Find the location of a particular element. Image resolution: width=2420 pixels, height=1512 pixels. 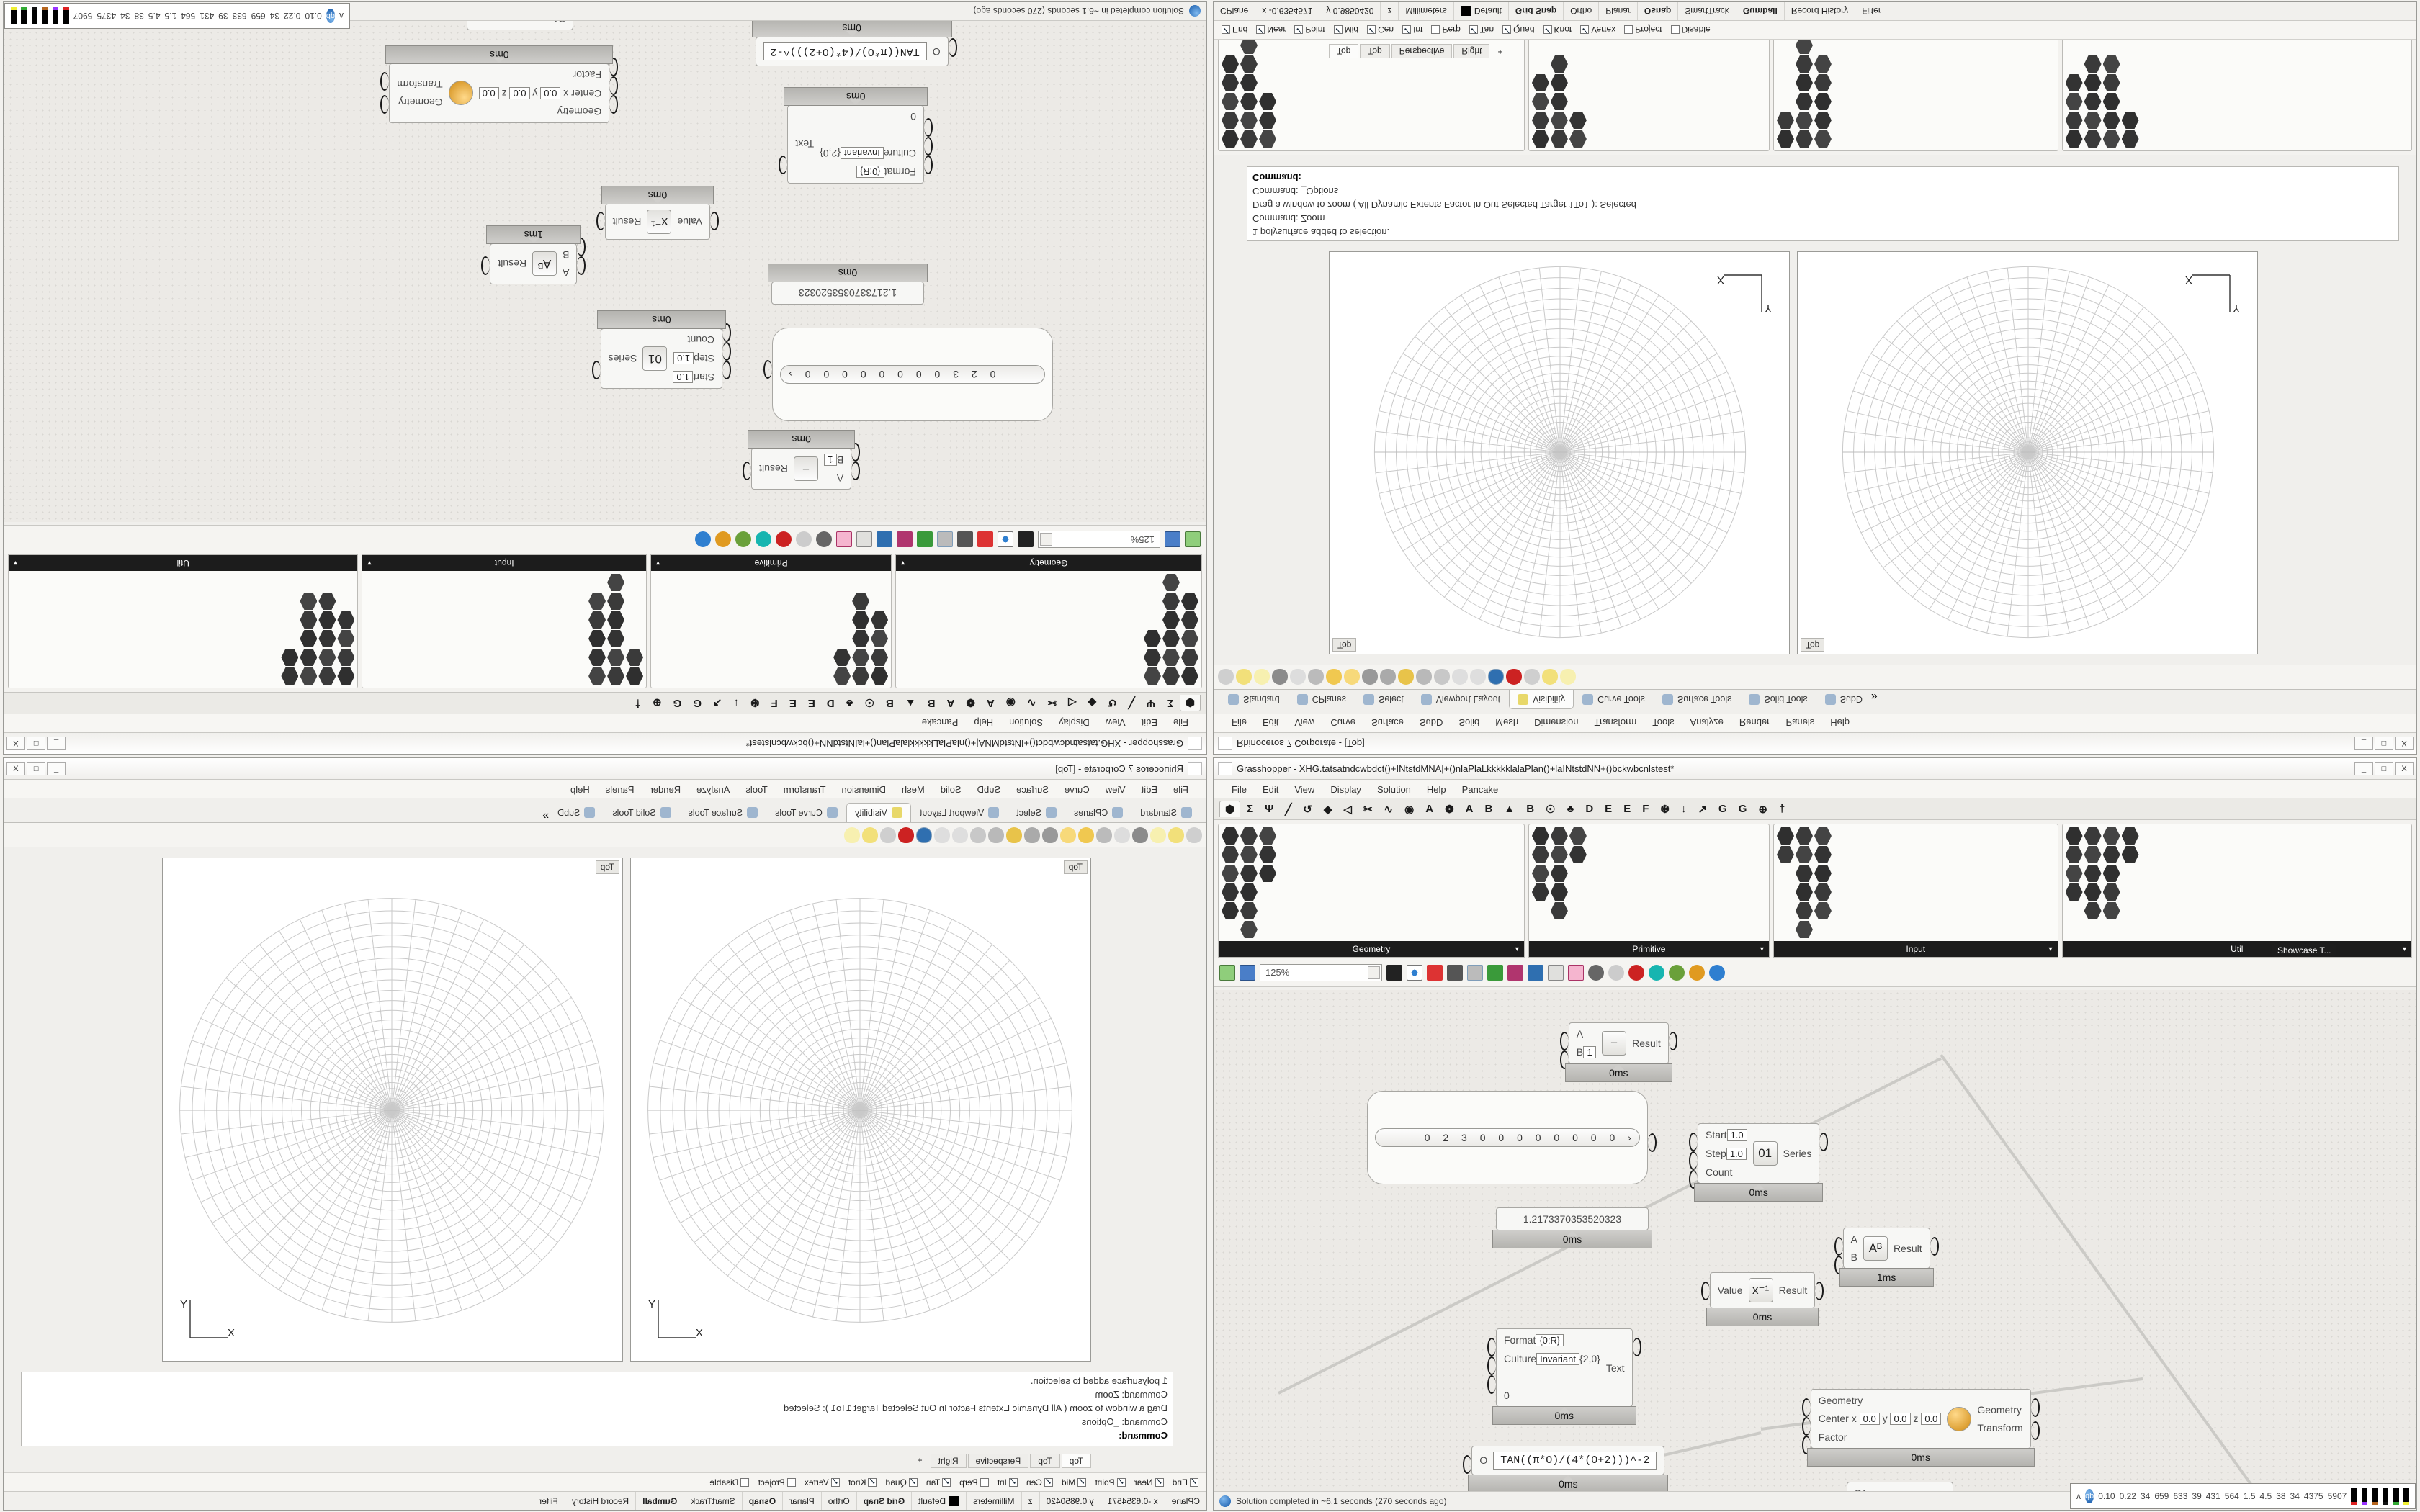

component-group-geometry: Geometry ▾ is located at coordinates (1048, 621).